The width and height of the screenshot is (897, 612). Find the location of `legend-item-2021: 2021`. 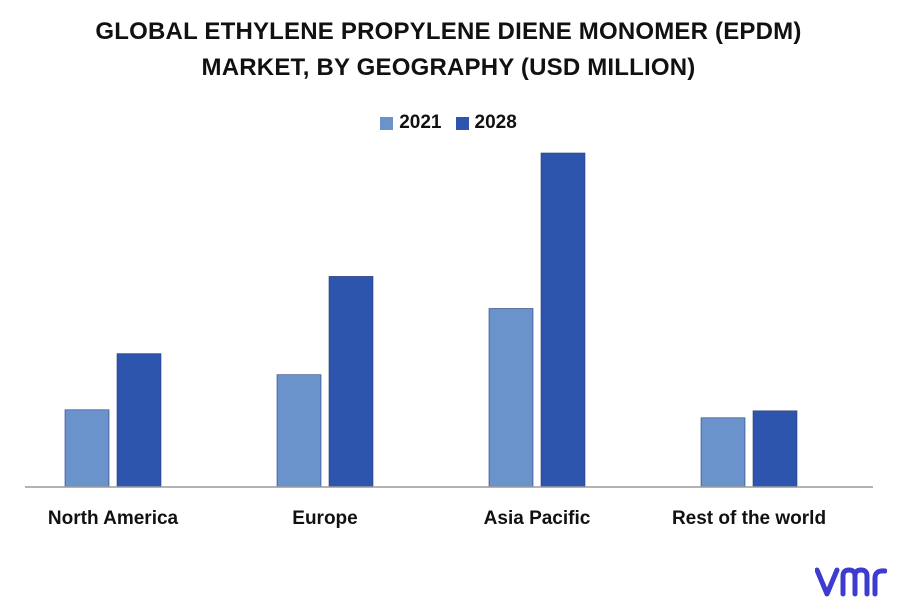

legend-item-2021: 2021 is located at coordinates (411, 123).